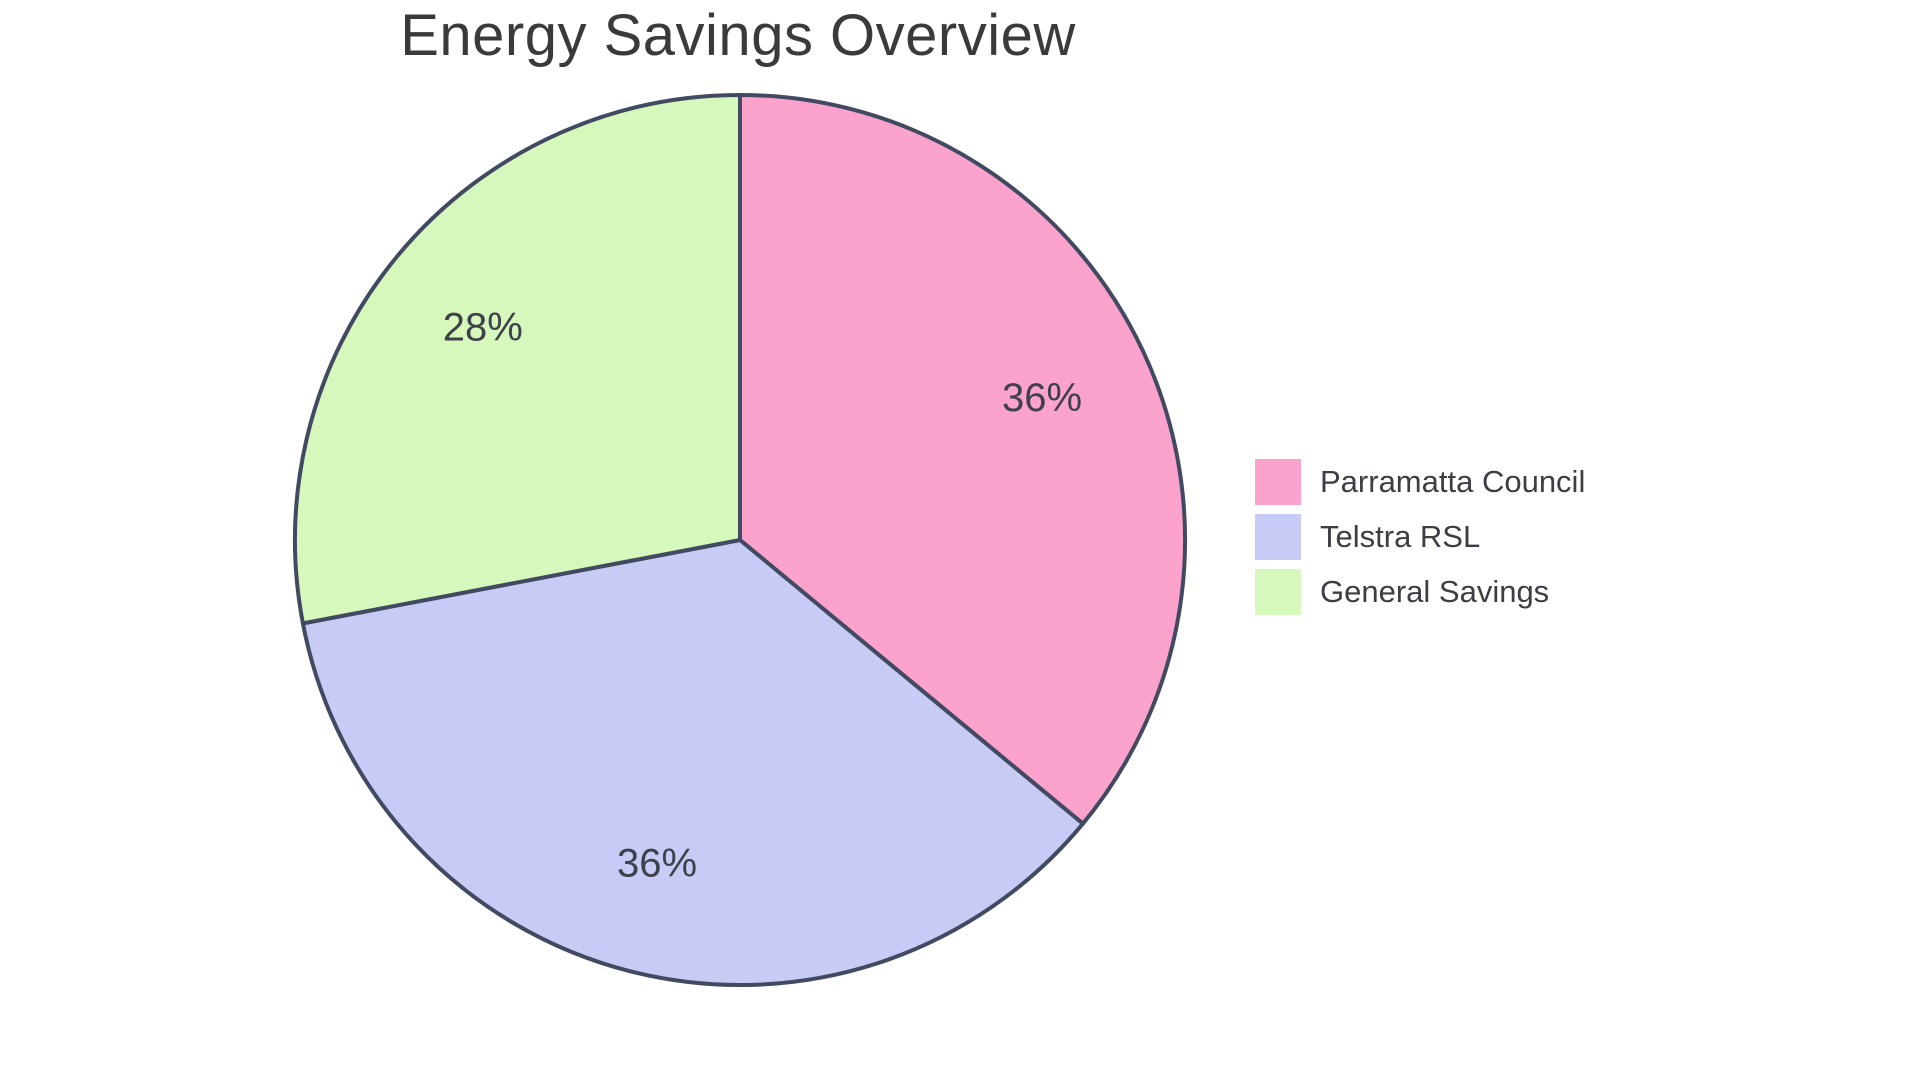  Describe the element at coordinates (517, 359) in the screenshot. I see `pie-slice-general-savings` at that location.